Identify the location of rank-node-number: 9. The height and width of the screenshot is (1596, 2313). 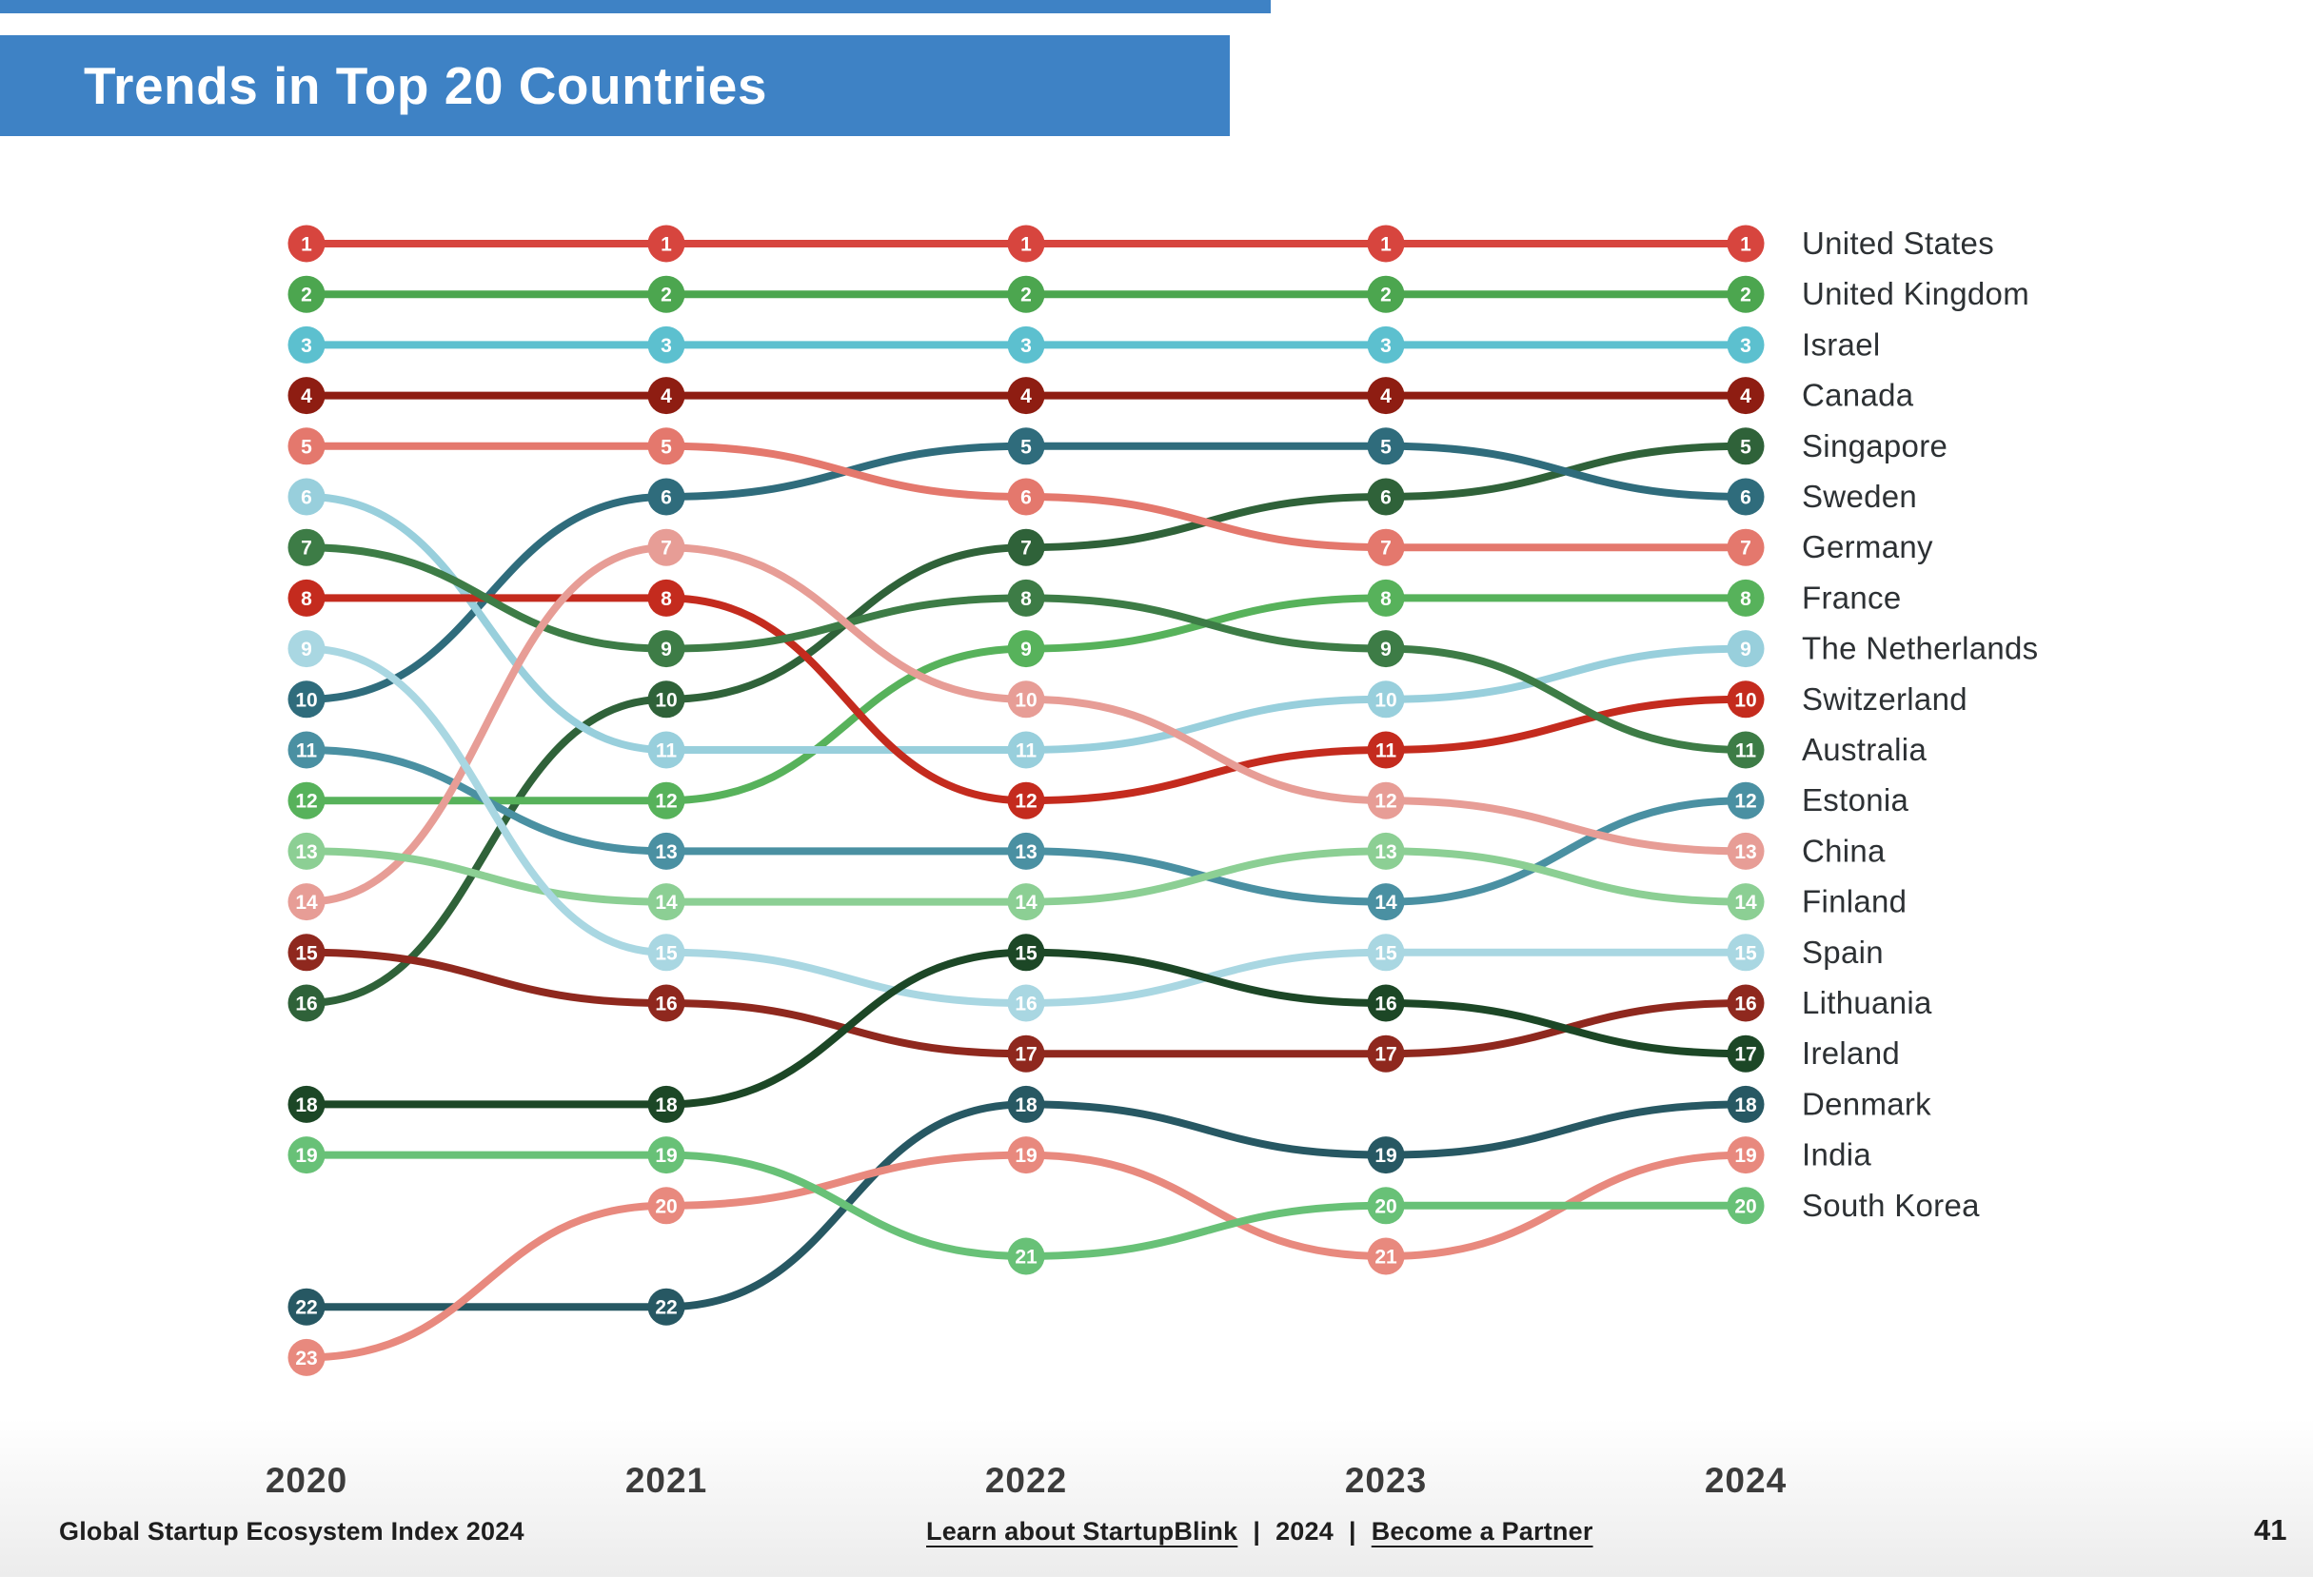
(667, 649).